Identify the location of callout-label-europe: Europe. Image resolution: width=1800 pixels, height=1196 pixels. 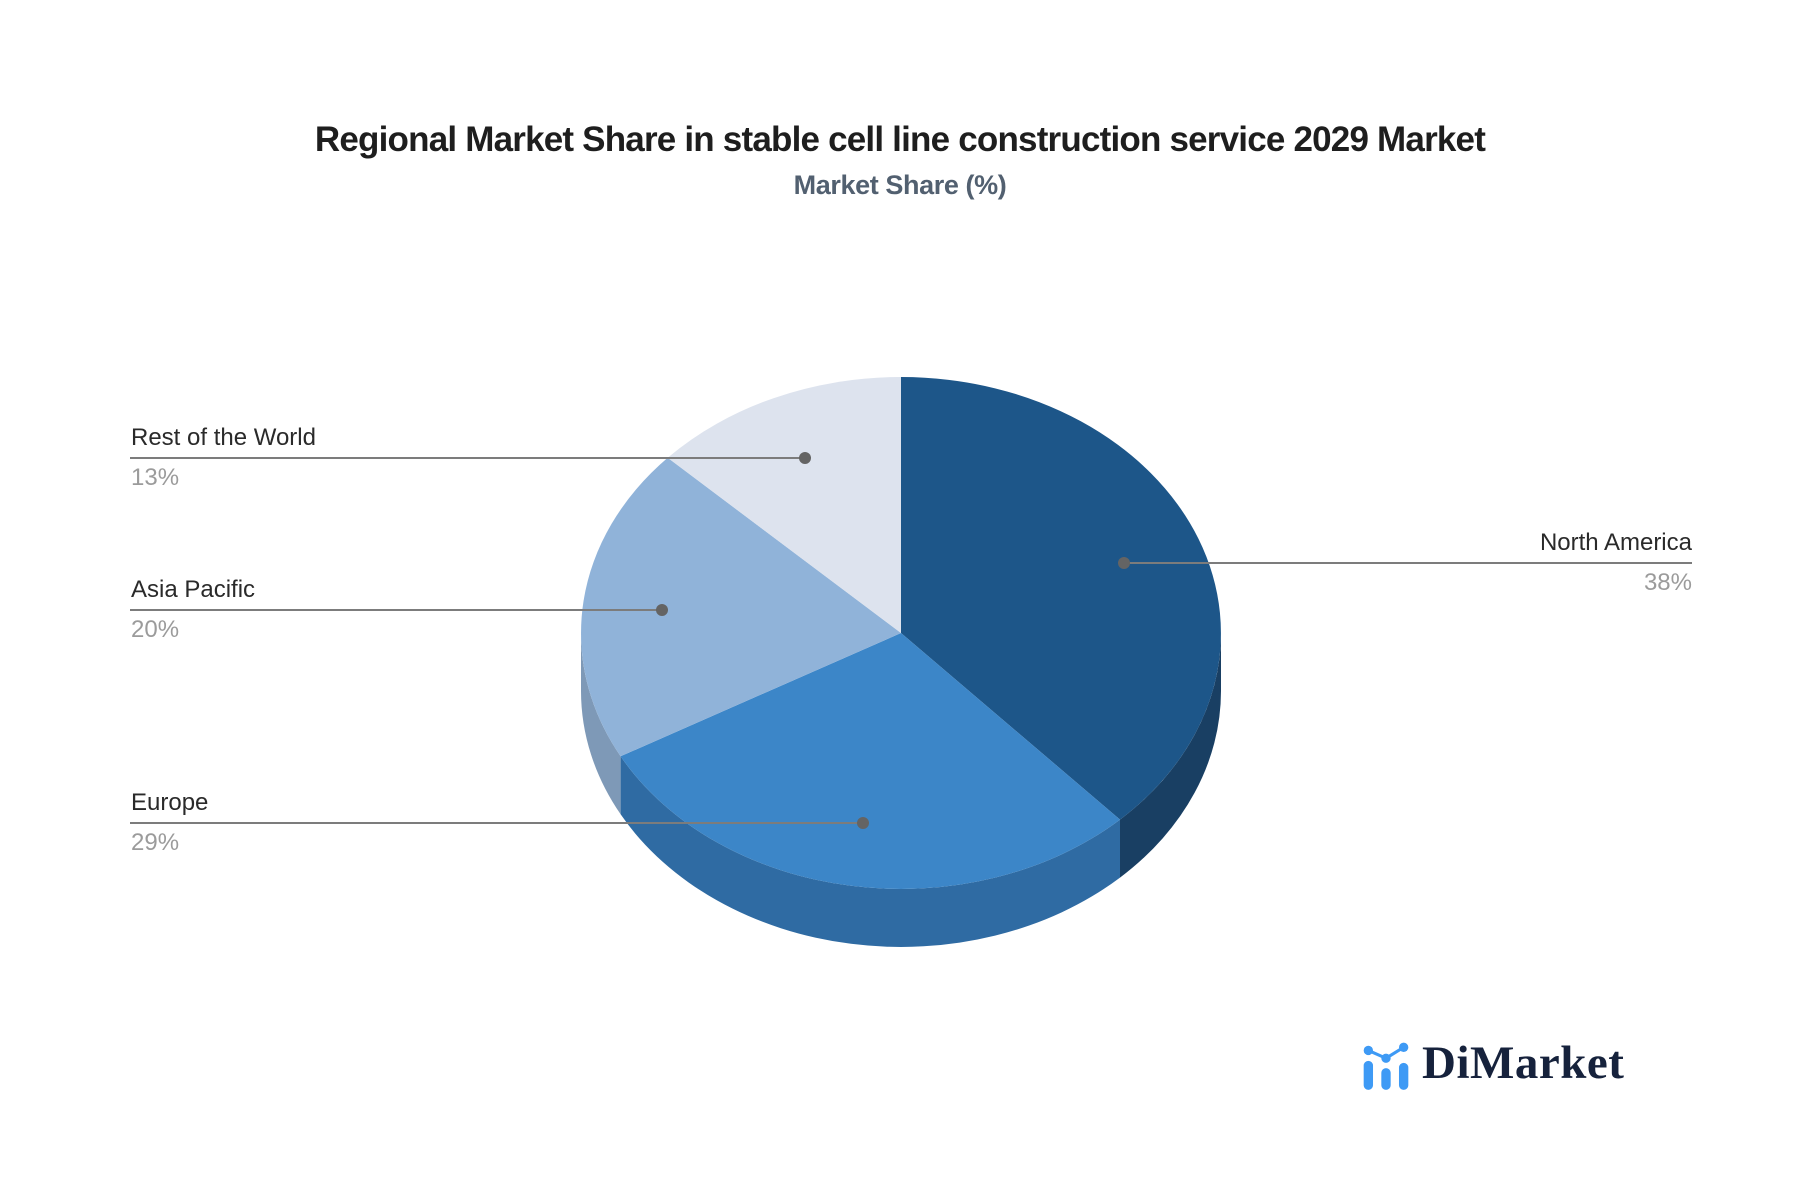
(170, 802).